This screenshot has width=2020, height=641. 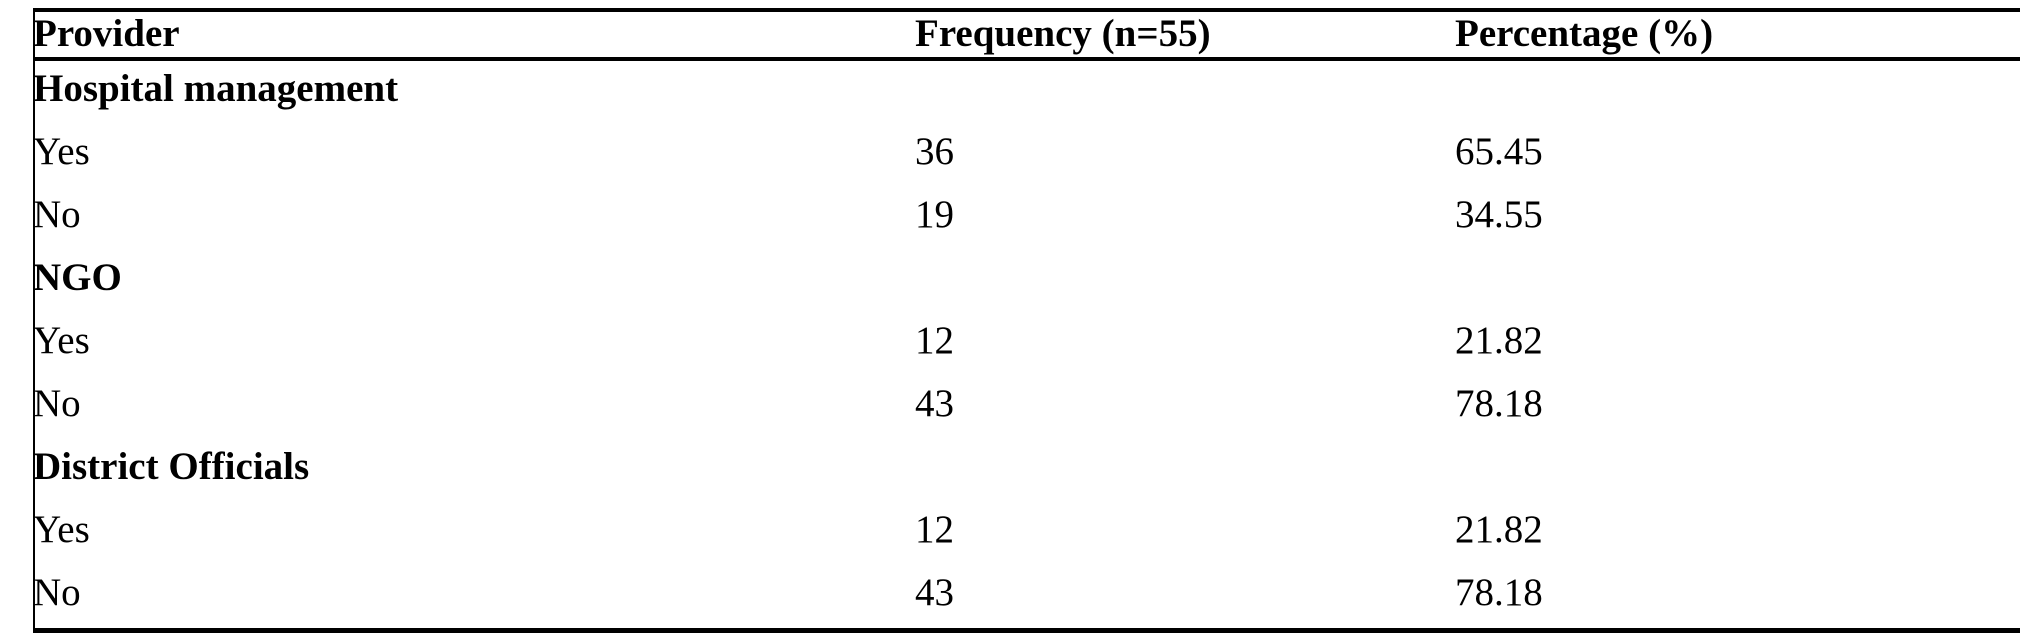 What do you see at coordinates (171, 466) in the screenshot?
I see `section-label-cell: District Officials` at bounding box center [171, 466].